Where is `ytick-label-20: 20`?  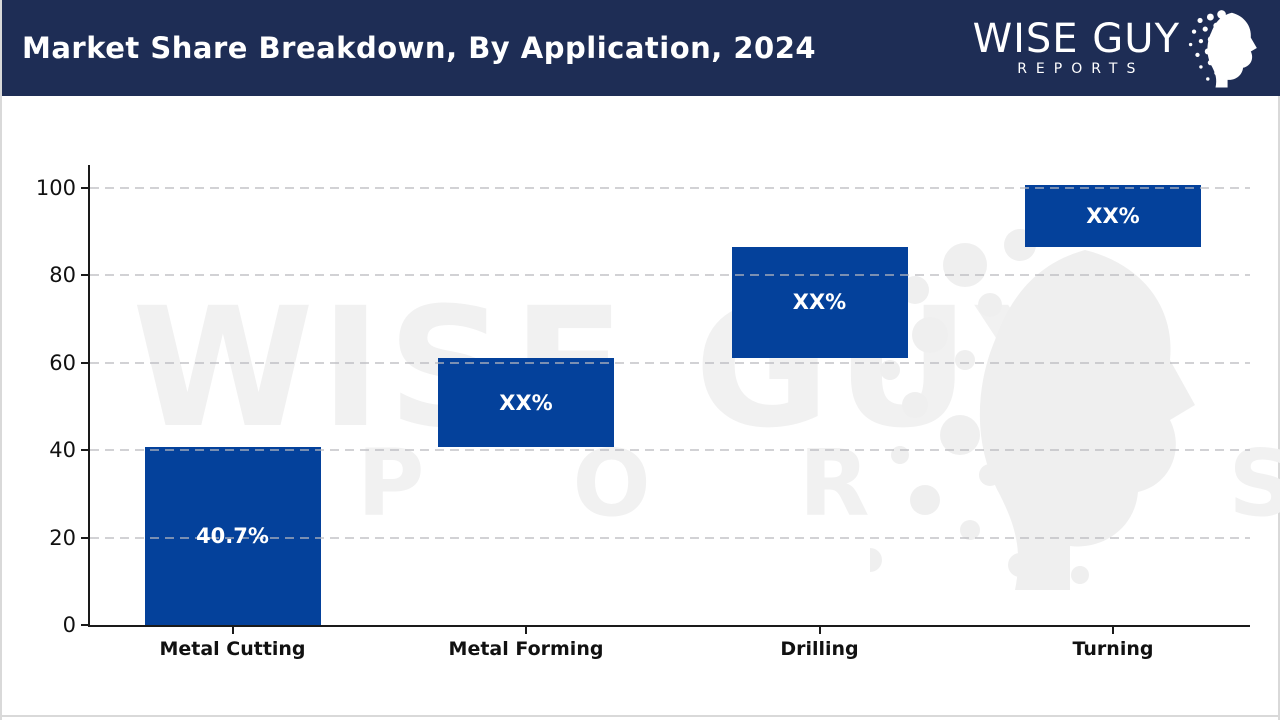 ytick-label-20: 20 is located at coordinates (62, 537).